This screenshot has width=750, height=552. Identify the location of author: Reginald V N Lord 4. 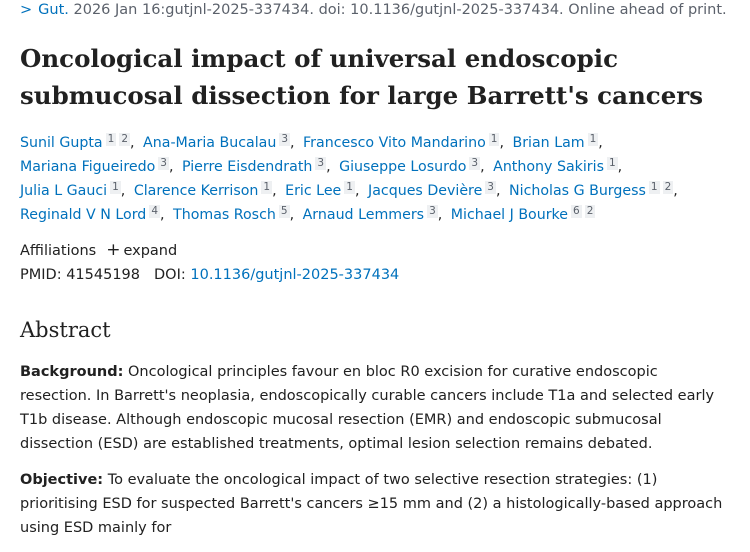
(94, 214).